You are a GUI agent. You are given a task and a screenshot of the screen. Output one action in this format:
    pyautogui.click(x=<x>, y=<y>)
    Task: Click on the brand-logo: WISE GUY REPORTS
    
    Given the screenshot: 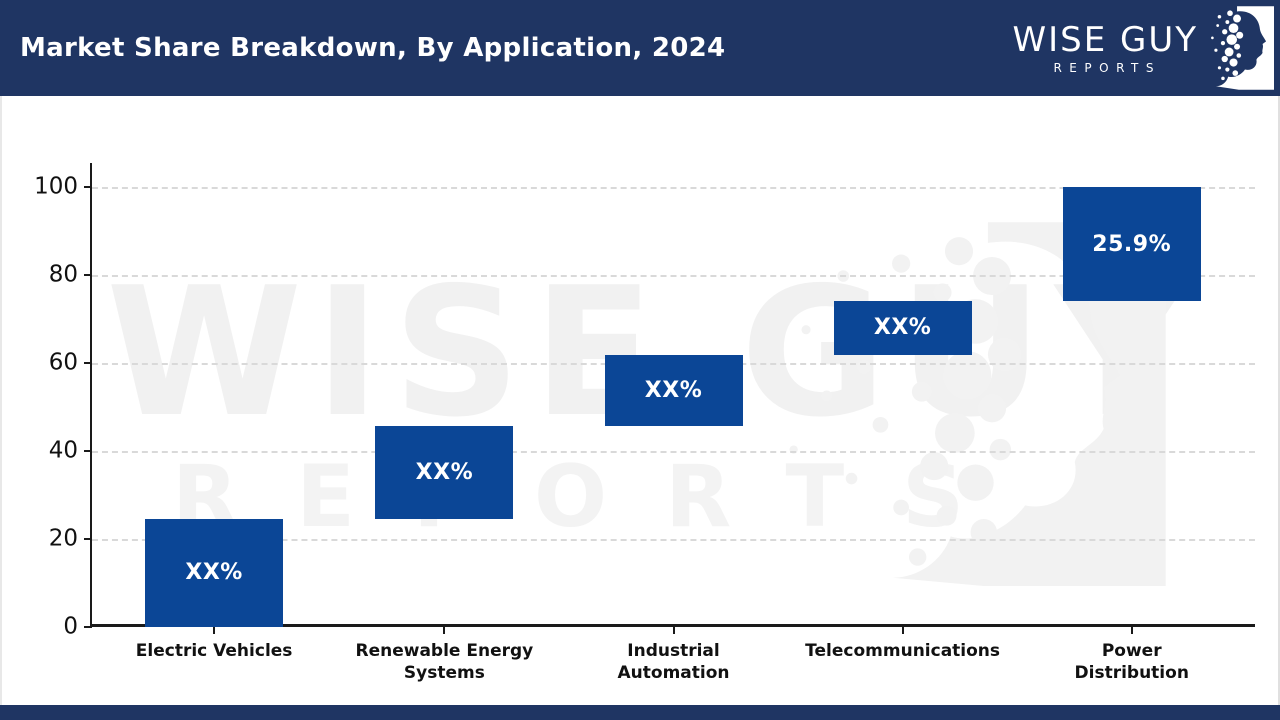 What is the action you would take?
    pyautogui.click(x=1143, y=48)
    